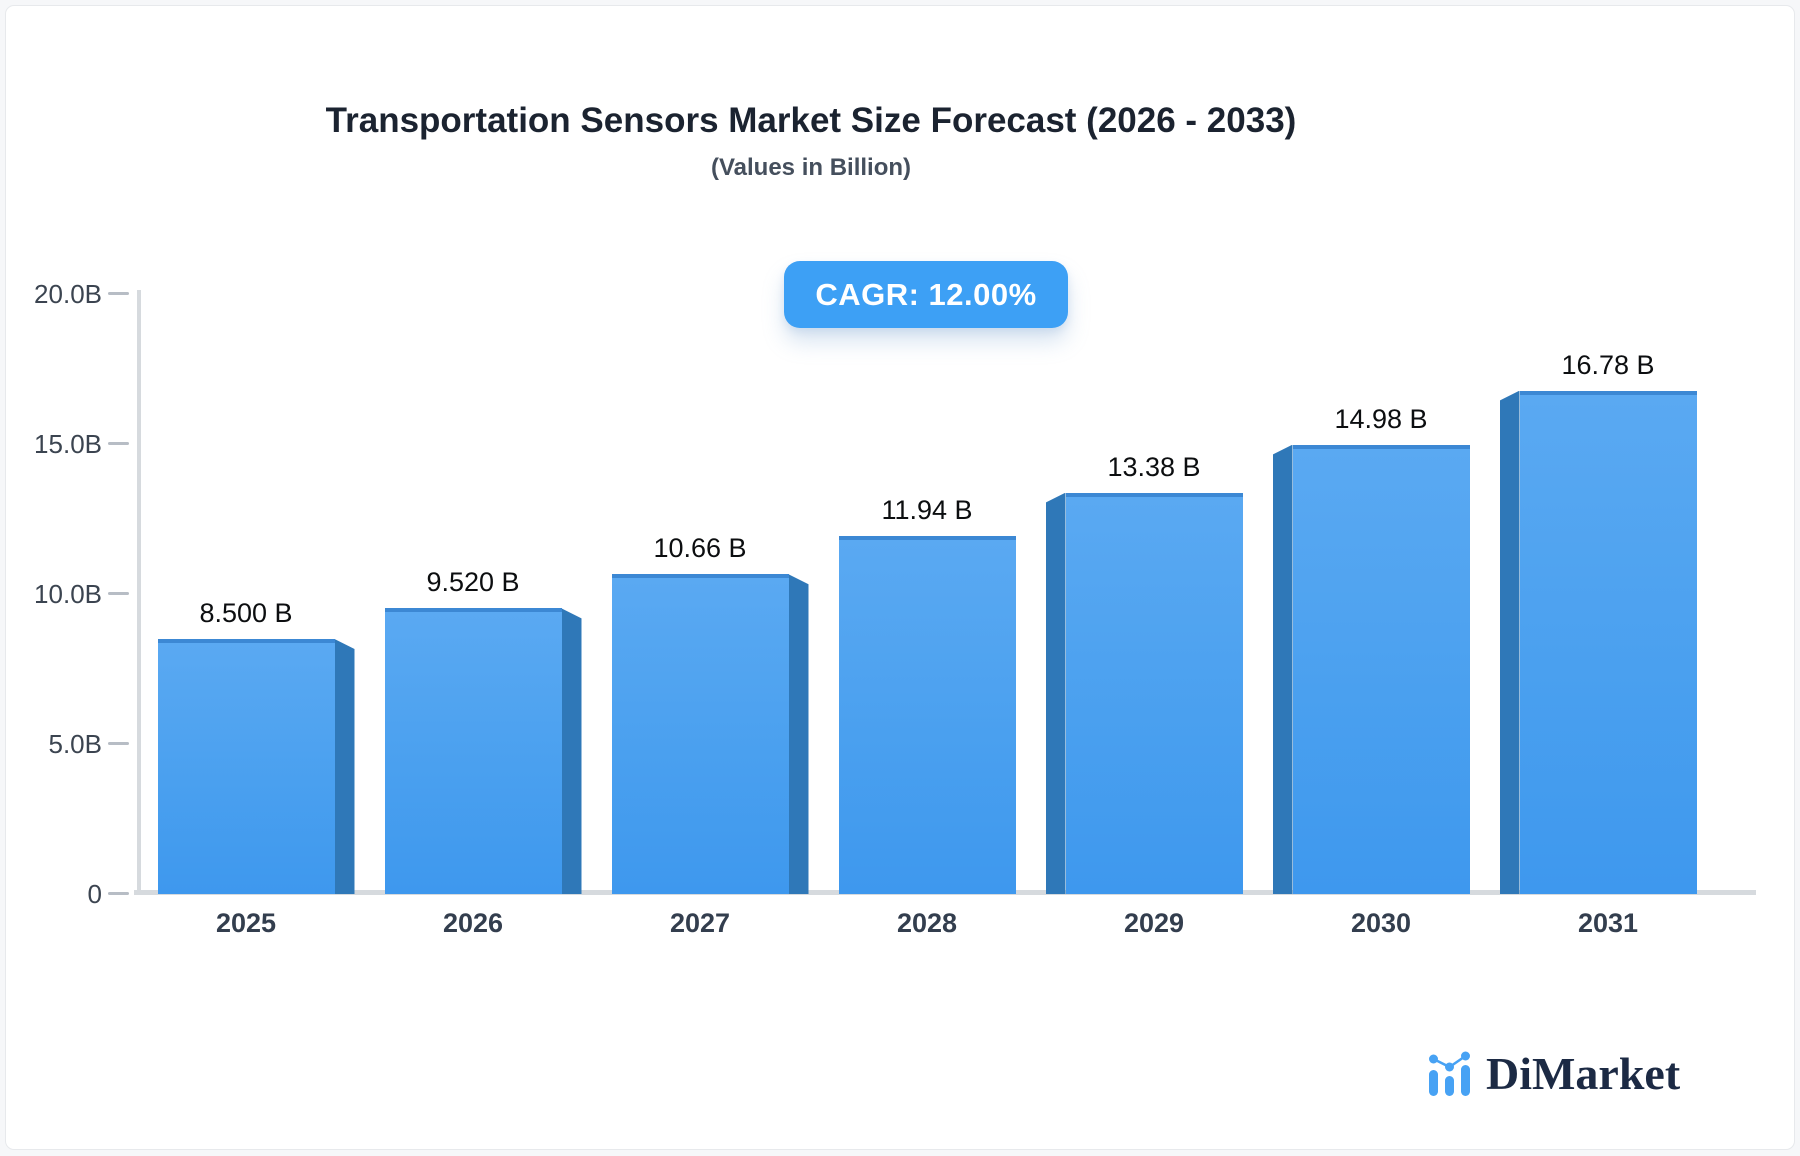 This screenshot has height=1156, width=1800. What do you see at coordinates (1154, 923) in the screenshot?
I see `x-axis-label: 2029` at bounding box center [1154, 923].